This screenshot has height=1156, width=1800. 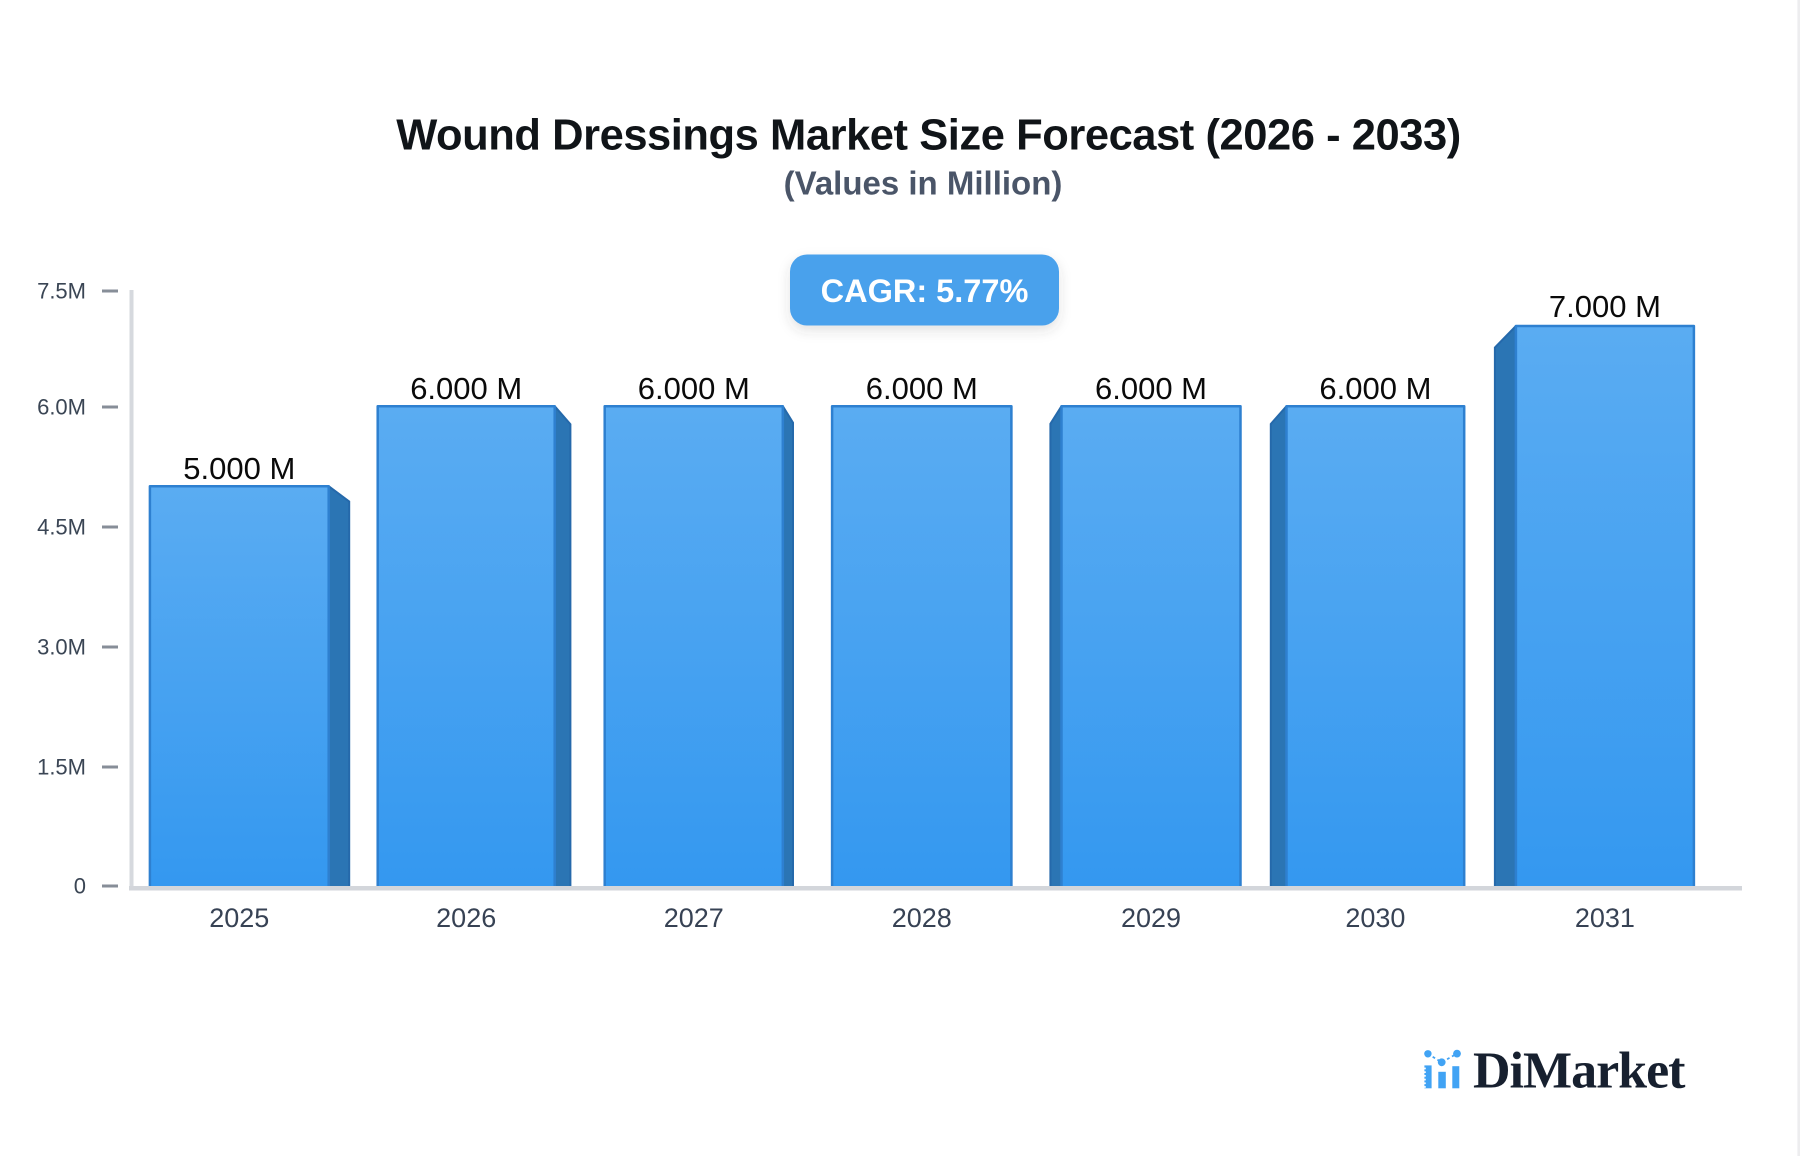 I want to click on svg-text: 0, so click(x=80, y=886).